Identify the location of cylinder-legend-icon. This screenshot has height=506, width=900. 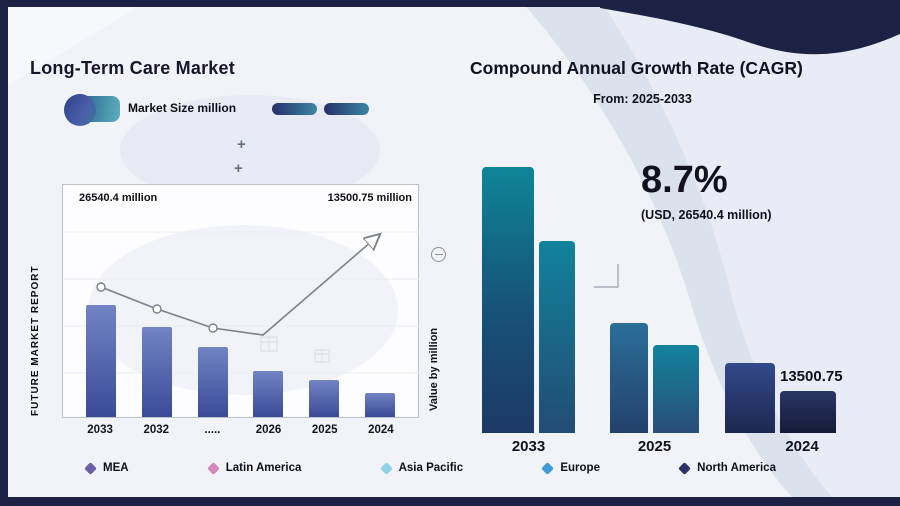
(92, 110).